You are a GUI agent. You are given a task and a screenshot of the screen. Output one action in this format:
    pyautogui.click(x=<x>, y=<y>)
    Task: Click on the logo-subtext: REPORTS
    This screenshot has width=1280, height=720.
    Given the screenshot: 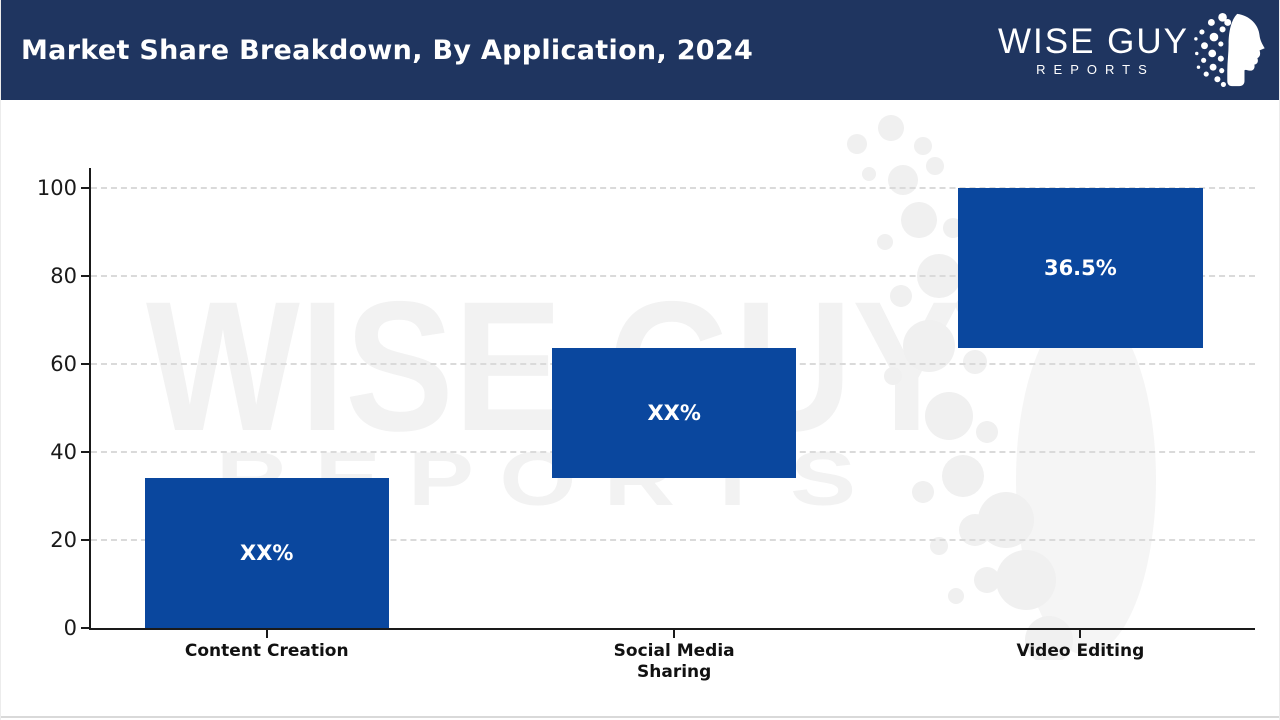 What is the action you would take?
    pyautogui.click(x=1095, y=69)
    